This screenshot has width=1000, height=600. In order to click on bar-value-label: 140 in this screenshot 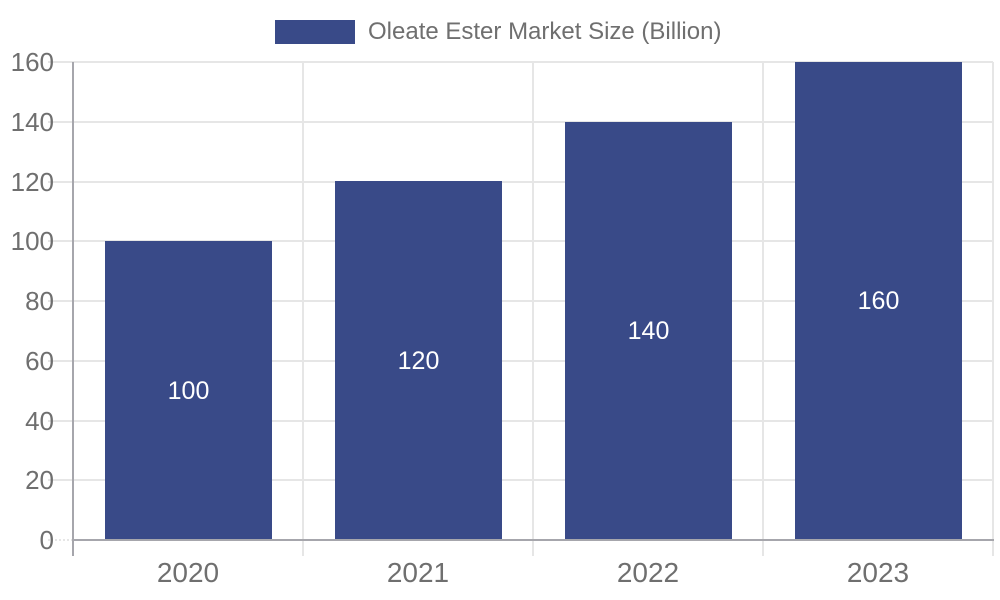, I will do `click(648, 331)`.